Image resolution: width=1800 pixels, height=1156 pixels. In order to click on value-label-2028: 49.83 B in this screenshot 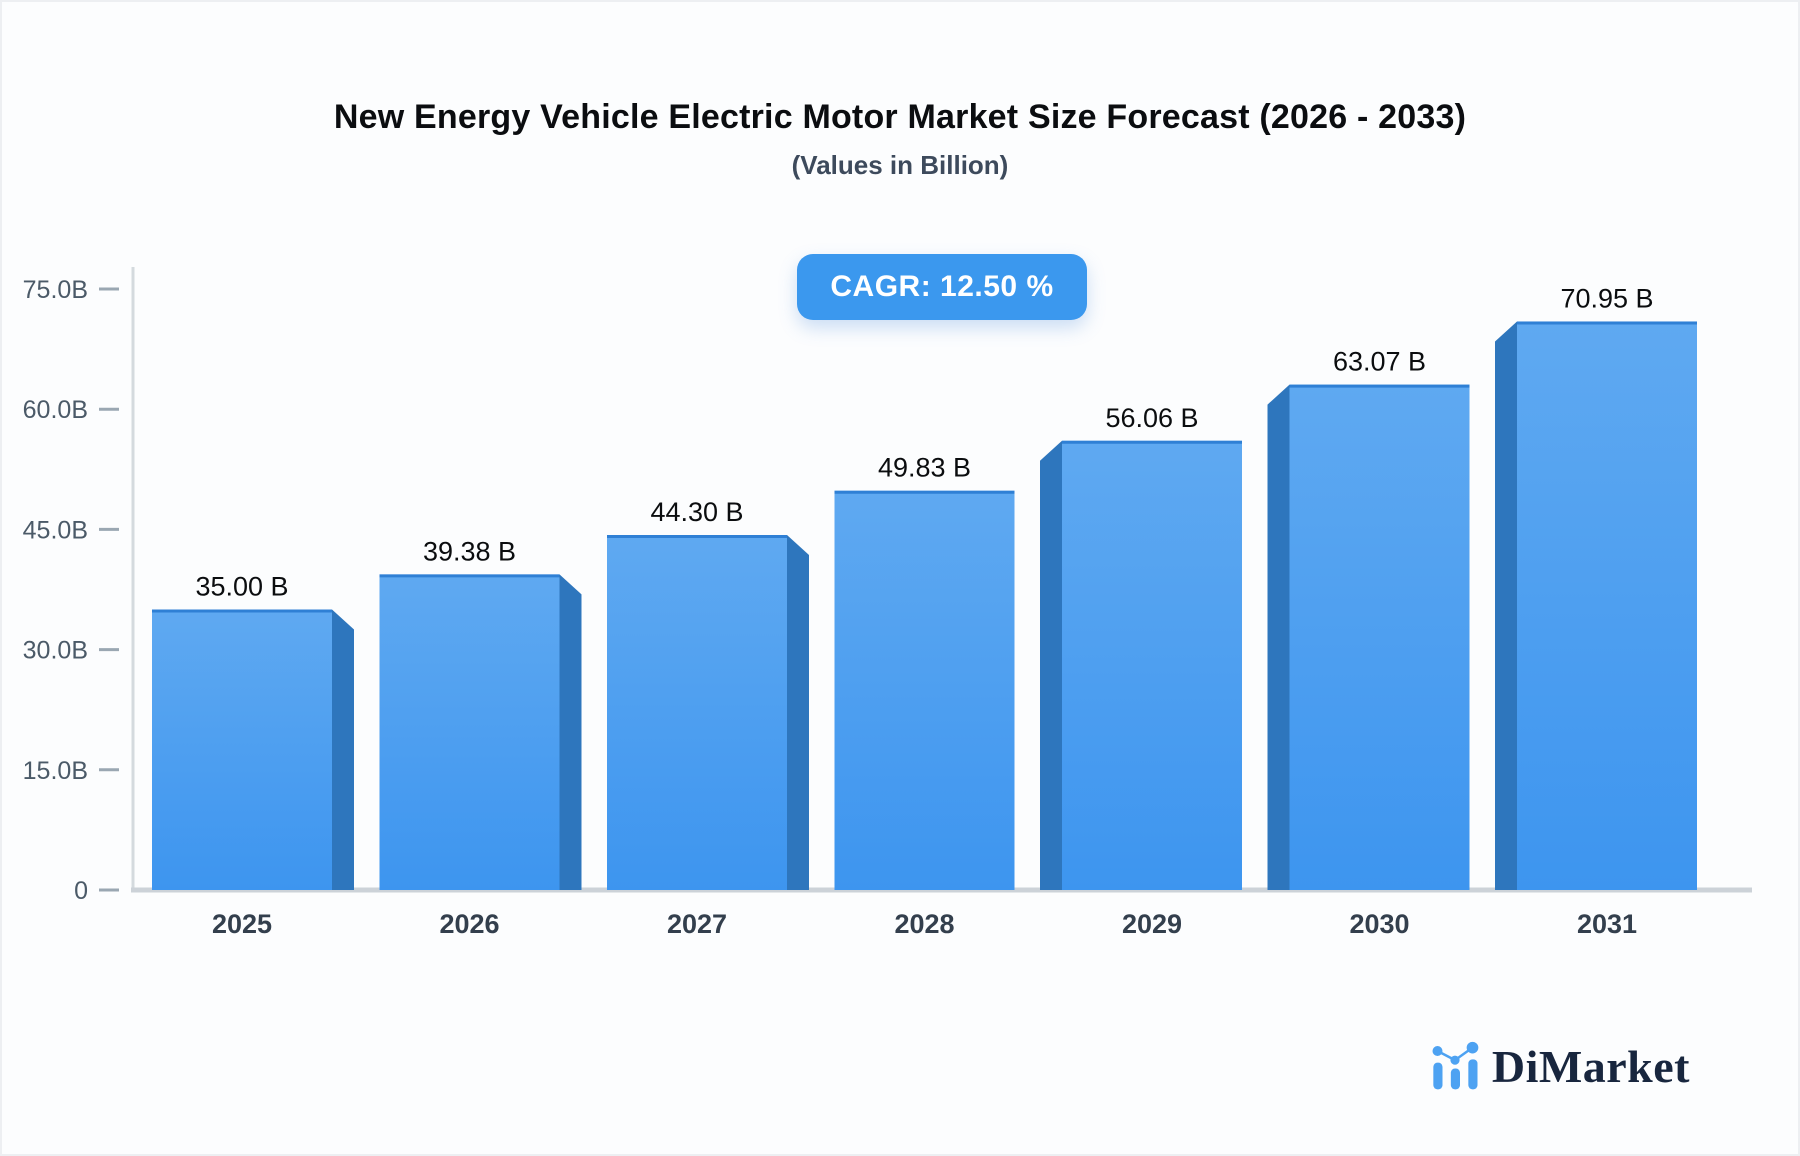, I will do `click(924, 468)`.